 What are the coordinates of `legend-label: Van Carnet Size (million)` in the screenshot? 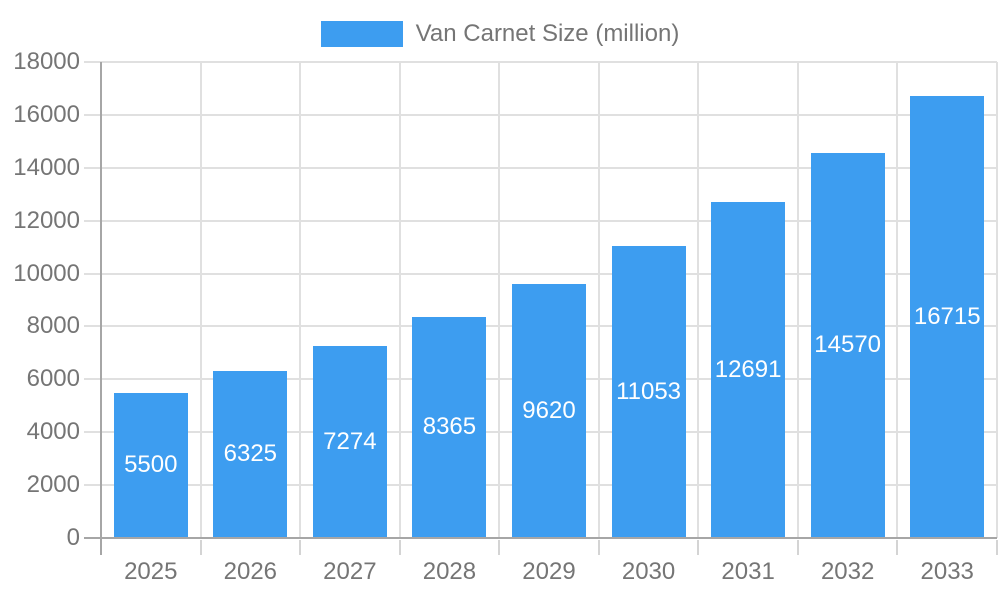 It's located at (547, 33).